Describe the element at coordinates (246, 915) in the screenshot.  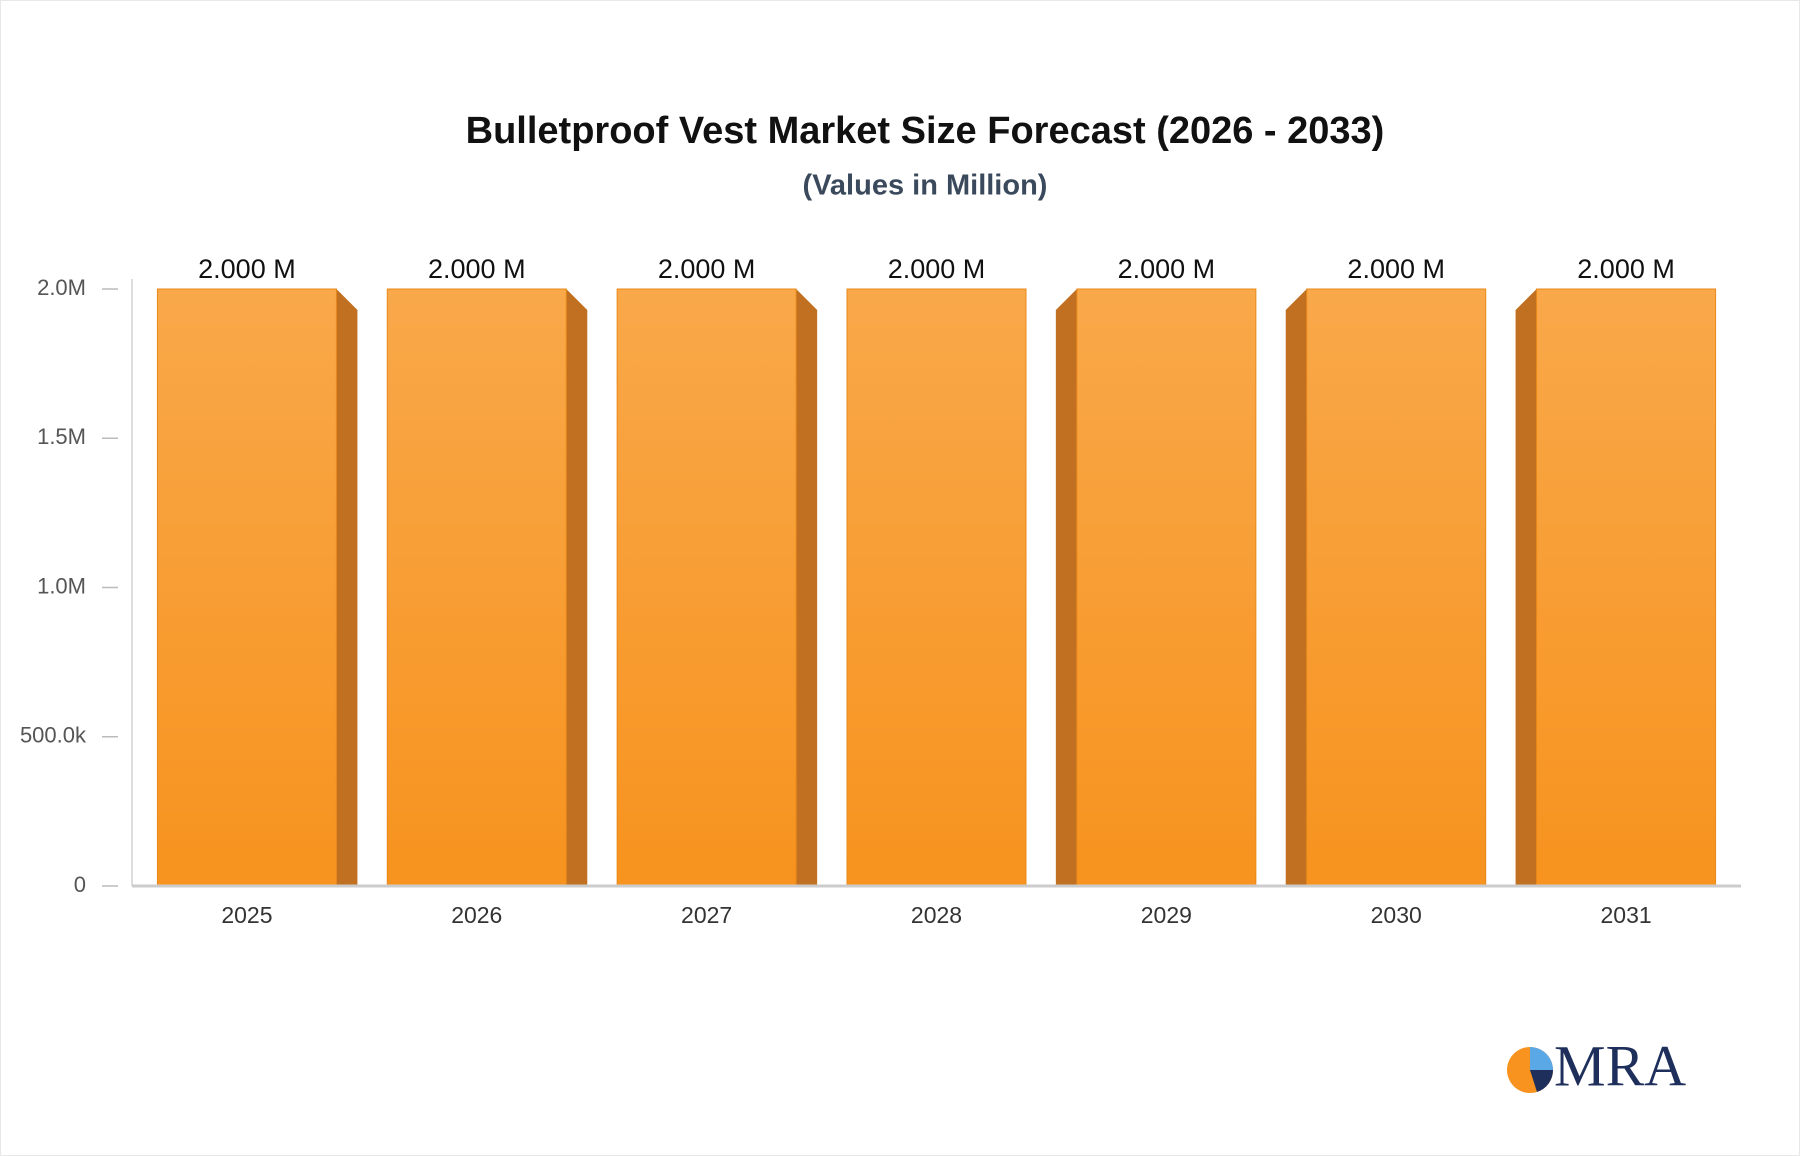
I see `x-tick-label: 2025` at that location.